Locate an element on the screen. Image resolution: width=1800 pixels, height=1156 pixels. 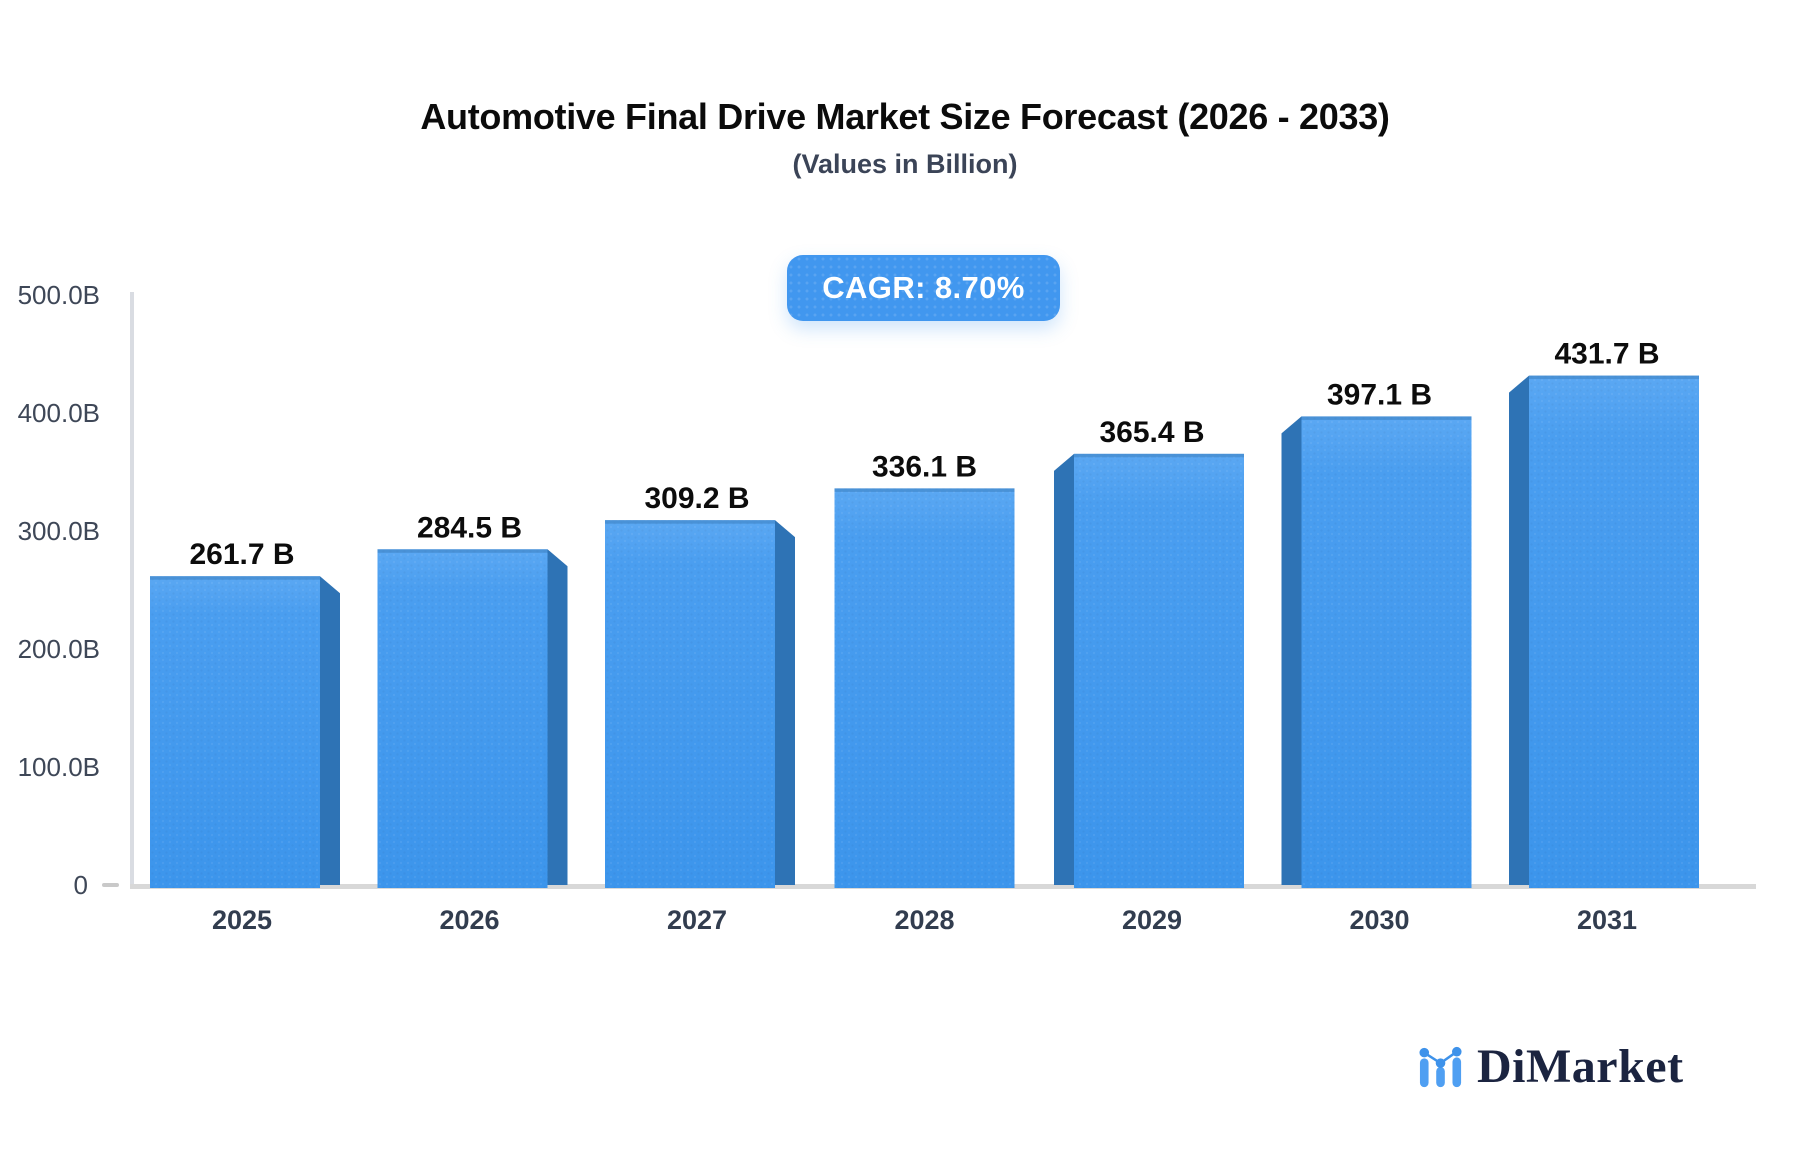
dimarket-logo: DiMarket is located at coordinates (1551, 1067).